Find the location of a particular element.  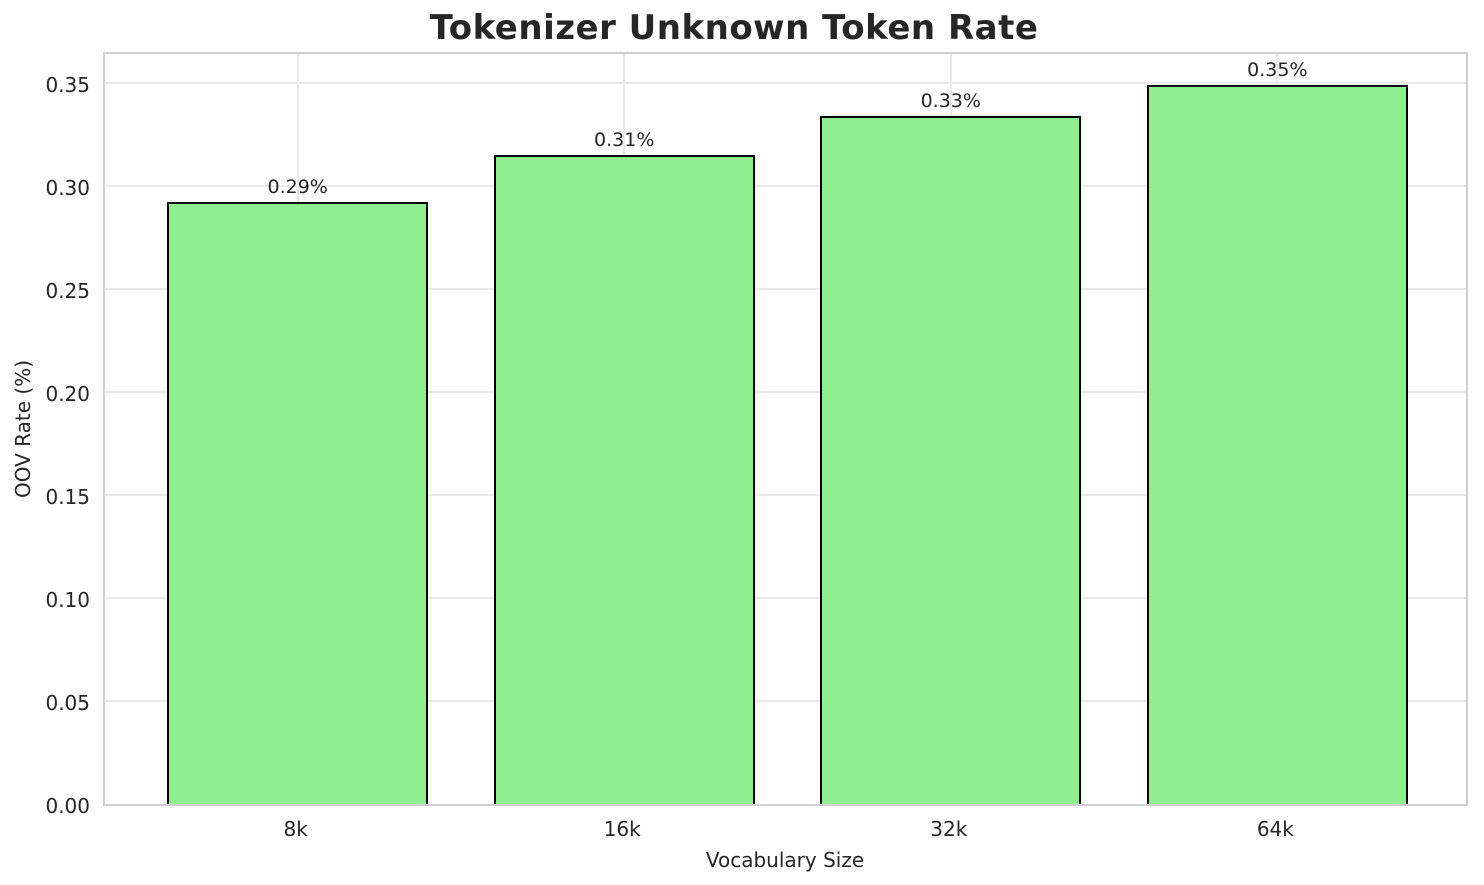

x-tick-label: 64k is located at coordinates (1275, 829).